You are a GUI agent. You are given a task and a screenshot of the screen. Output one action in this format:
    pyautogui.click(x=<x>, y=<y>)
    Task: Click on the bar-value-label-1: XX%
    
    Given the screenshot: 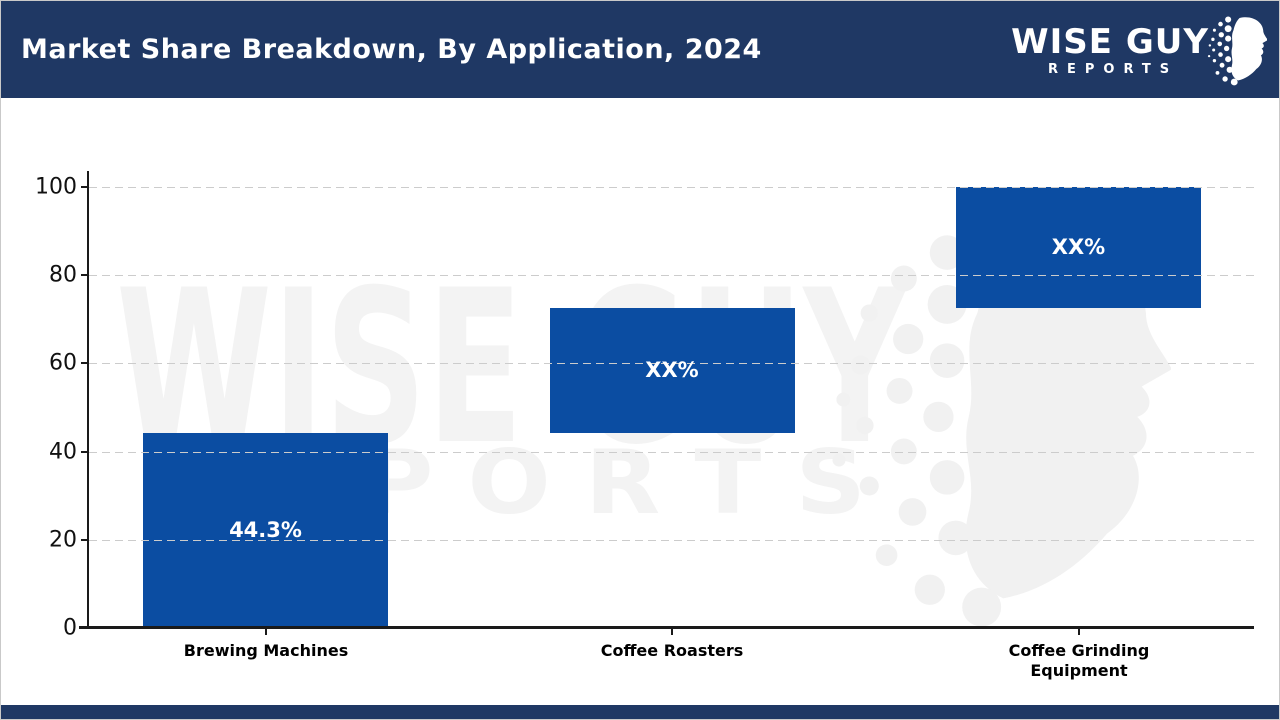 What is the action you would take?
    pyautogui.click(x=672, y=370)
    